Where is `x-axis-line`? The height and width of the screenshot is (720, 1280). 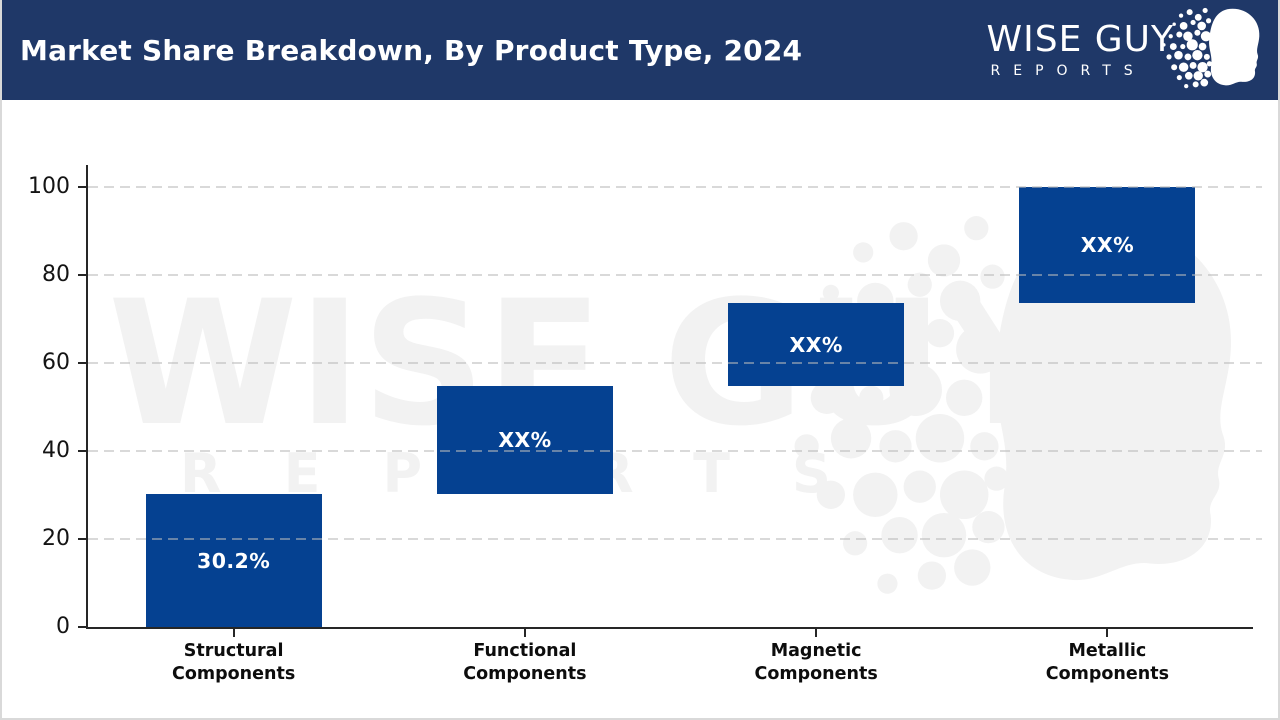
x-axis-line is located at coordinates (669, 628).